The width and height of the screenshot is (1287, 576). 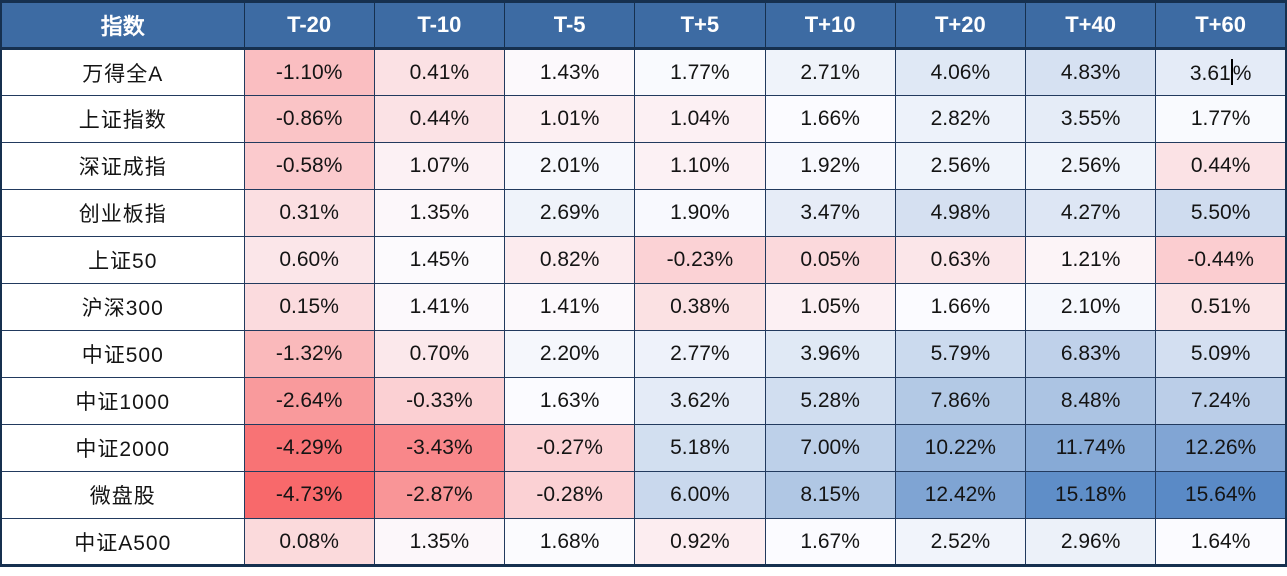 What do you see at coordinates (1090, 72) in the screenshot?
I see `table-cell: 4.83%` at bounding box center [1090, 72].